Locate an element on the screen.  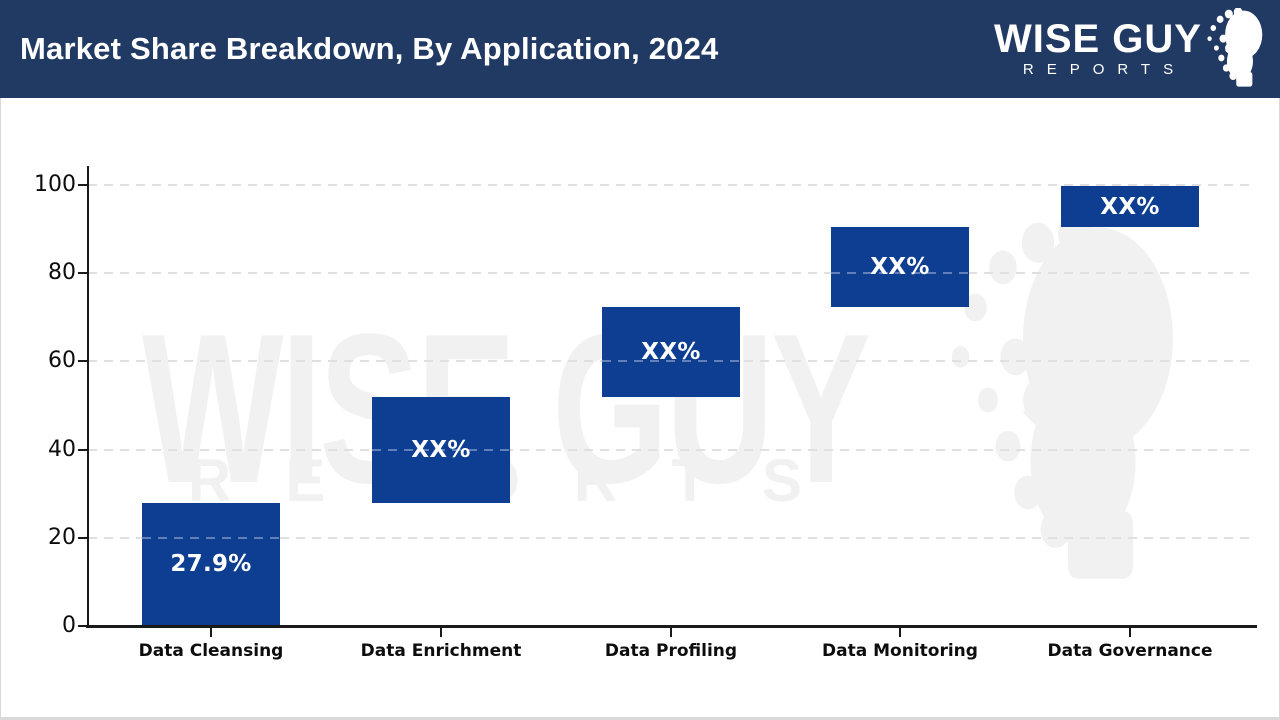
y-tick-label-80: 80 is located at coordinates (62, 273).